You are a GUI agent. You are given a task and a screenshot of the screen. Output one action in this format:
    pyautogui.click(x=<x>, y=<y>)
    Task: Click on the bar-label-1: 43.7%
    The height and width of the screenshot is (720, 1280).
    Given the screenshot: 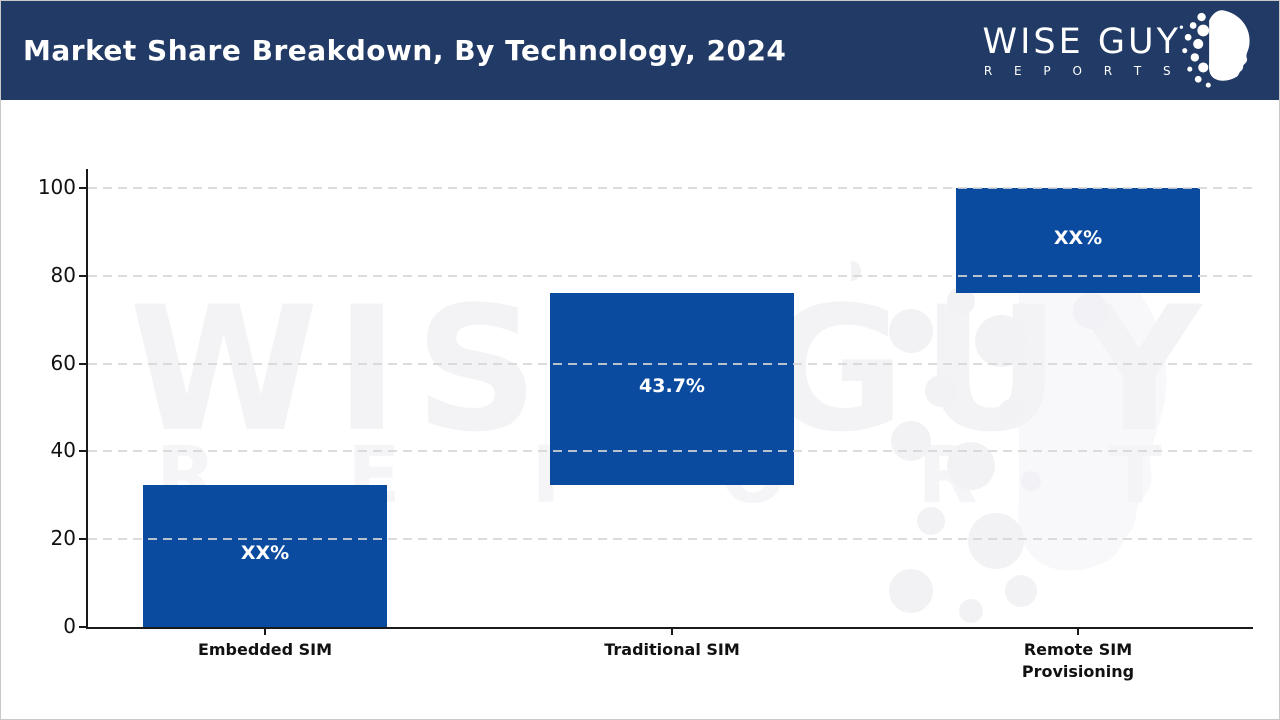 What is the action you would take?
    pyautogui.click(x=672, y=386)
    